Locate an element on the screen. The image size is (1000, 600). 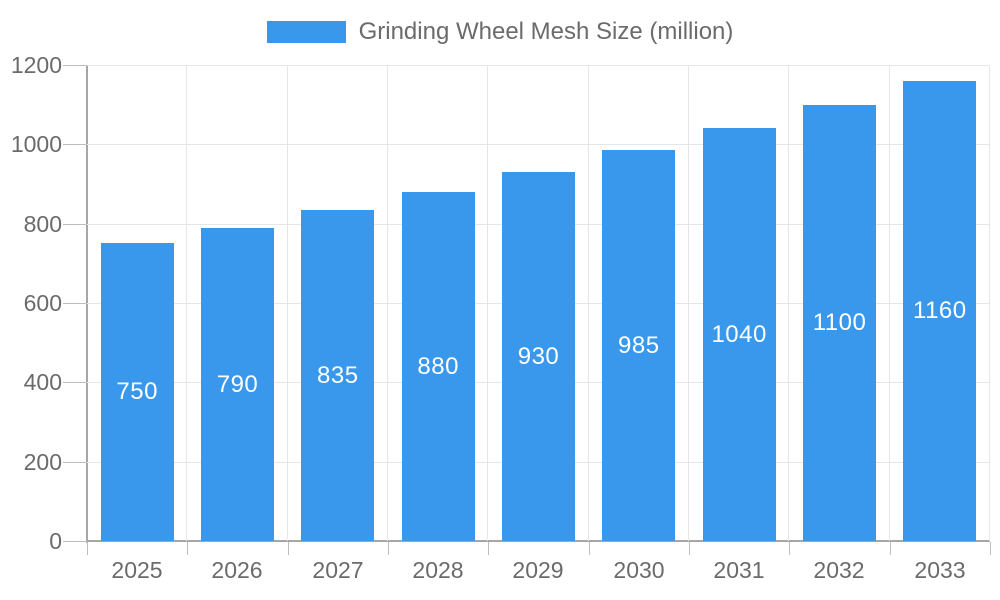
bar-value-label: 1040 is located at coordinates (739, 334).